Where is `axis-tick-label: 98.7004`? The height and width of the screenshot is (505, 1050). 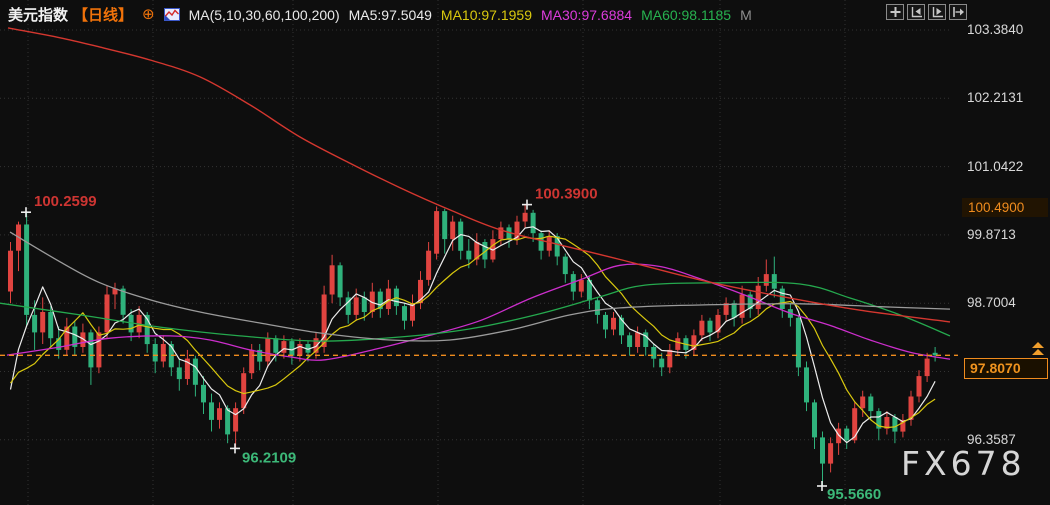 axis-tick-label: 98.7004 is located at coordinates (991, 303).